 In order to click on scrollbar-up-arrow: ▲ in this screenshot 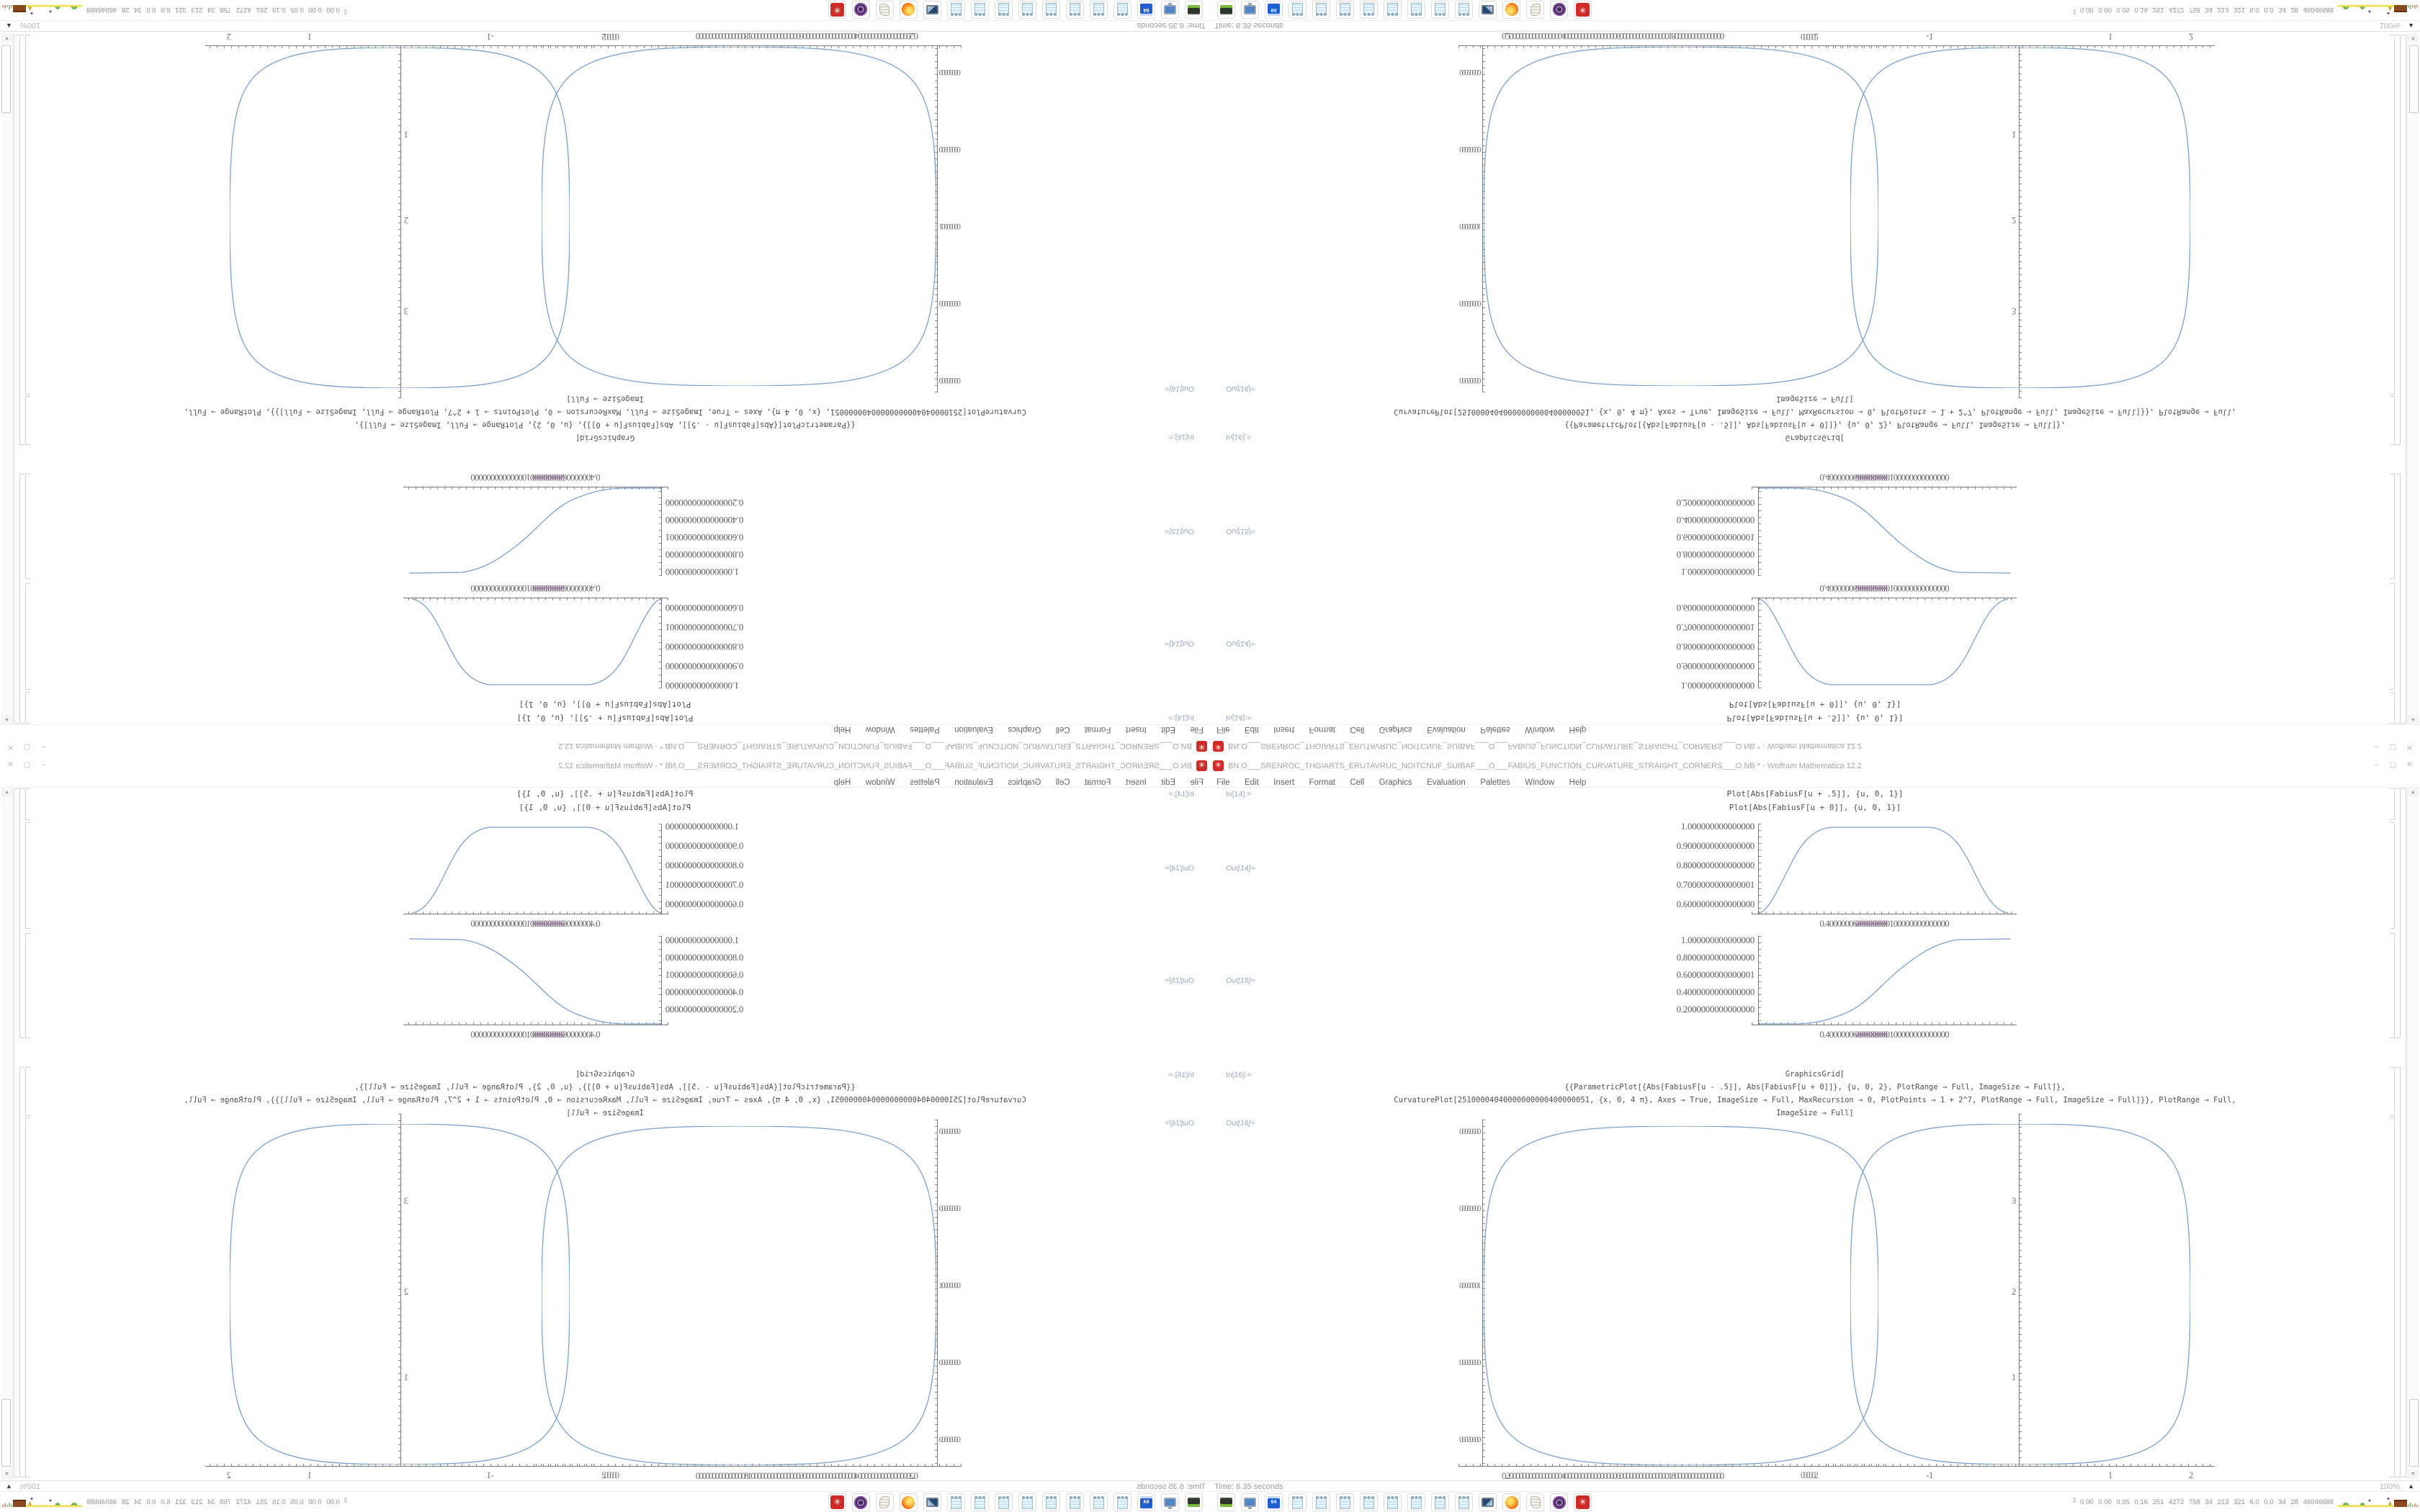, I will do `click(7, 719)`.